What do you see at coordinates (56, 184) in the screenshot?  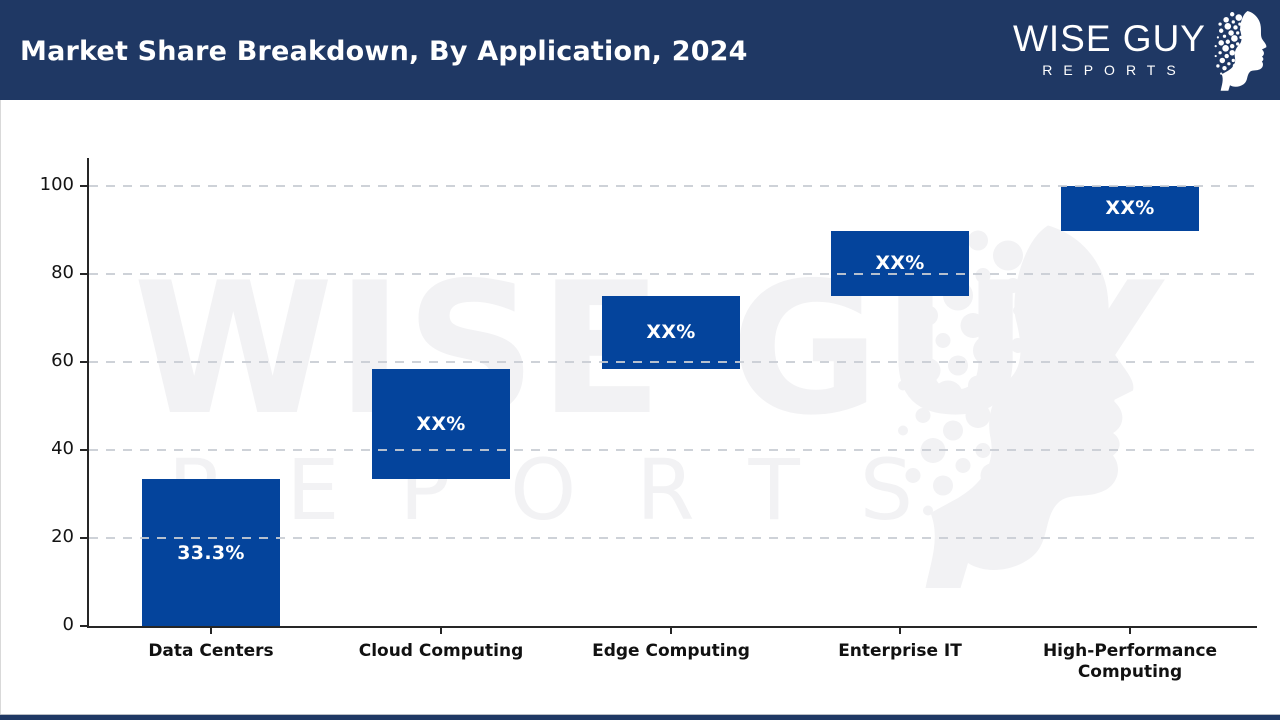 I see `y-tick-label: 100` at bounding box center [56, 184].